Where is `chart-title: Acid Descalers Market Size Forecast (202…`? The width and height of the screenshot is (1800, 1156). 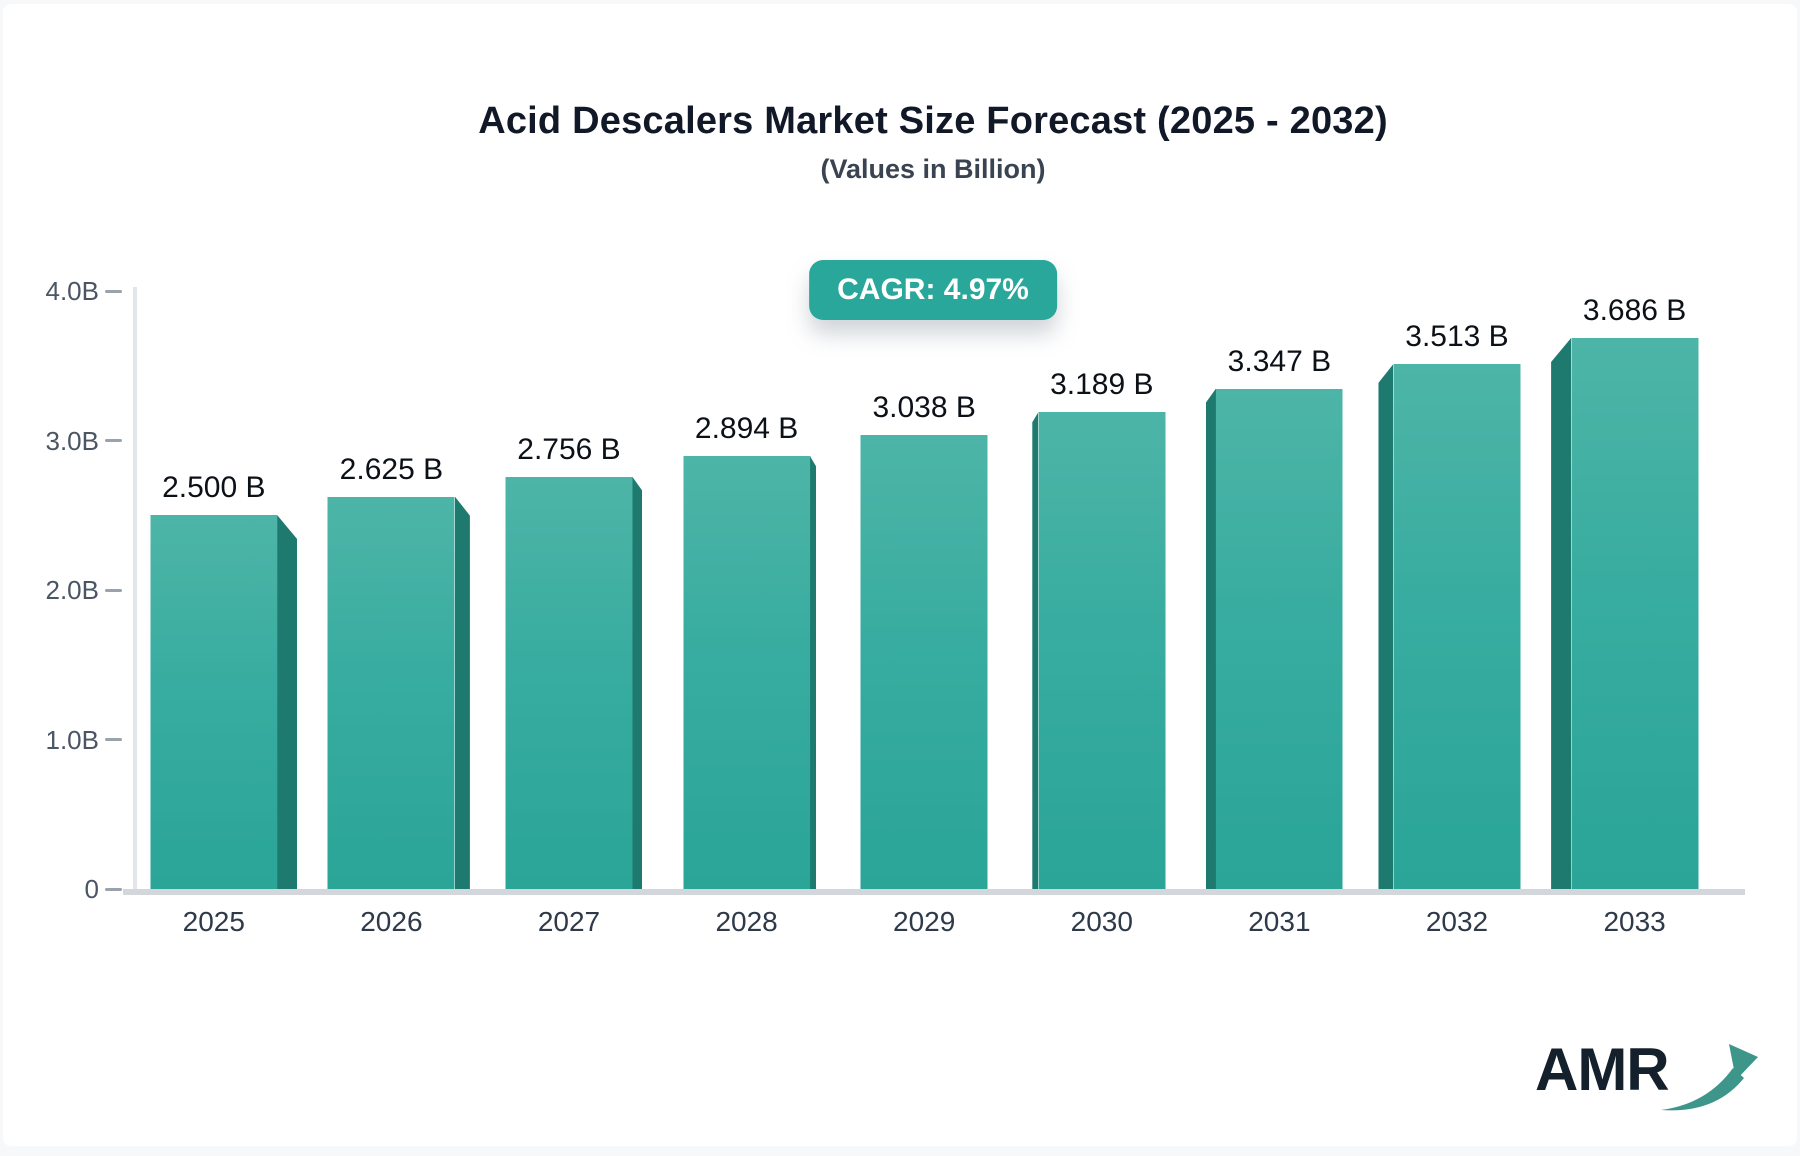 chart-title: Acid Descalers Market Size Forecast (202… is located at coordinates (933, 121).